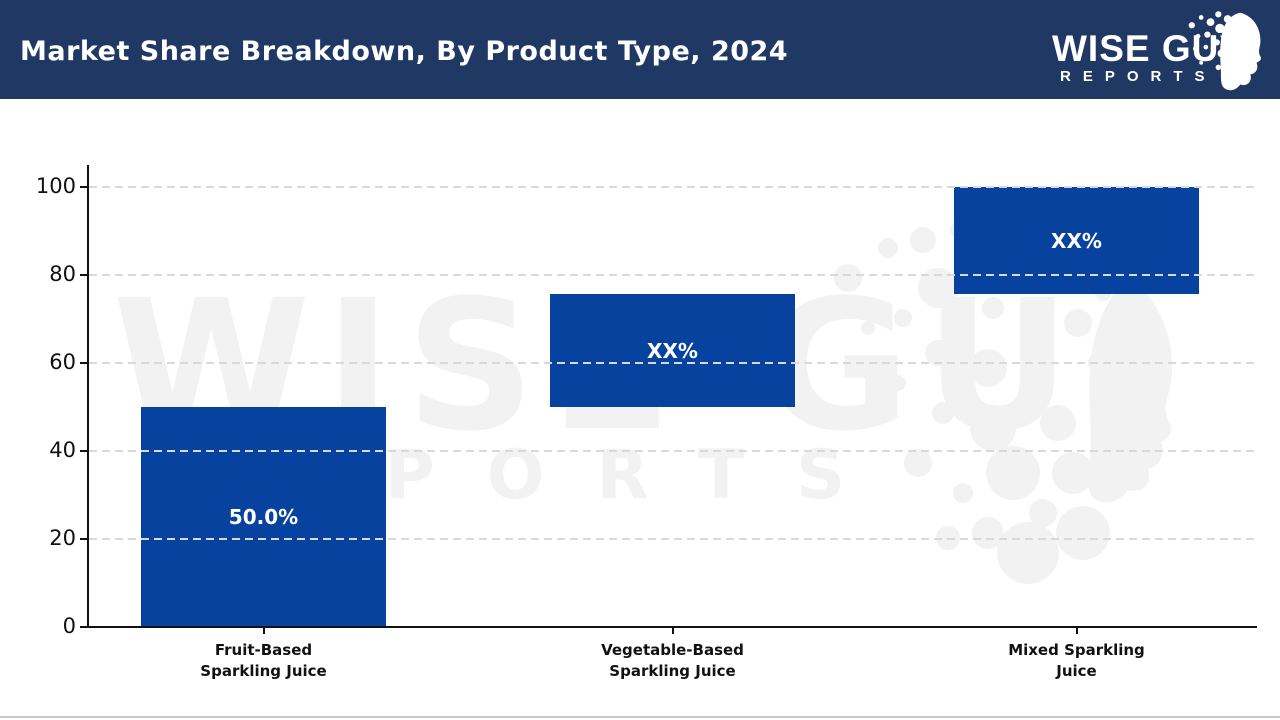 The image size is (1280, 720). What do you see at coordinates (1224, 51) in the screenshot?
I see `logo-head-icon` at bounding box center [1224, 51].